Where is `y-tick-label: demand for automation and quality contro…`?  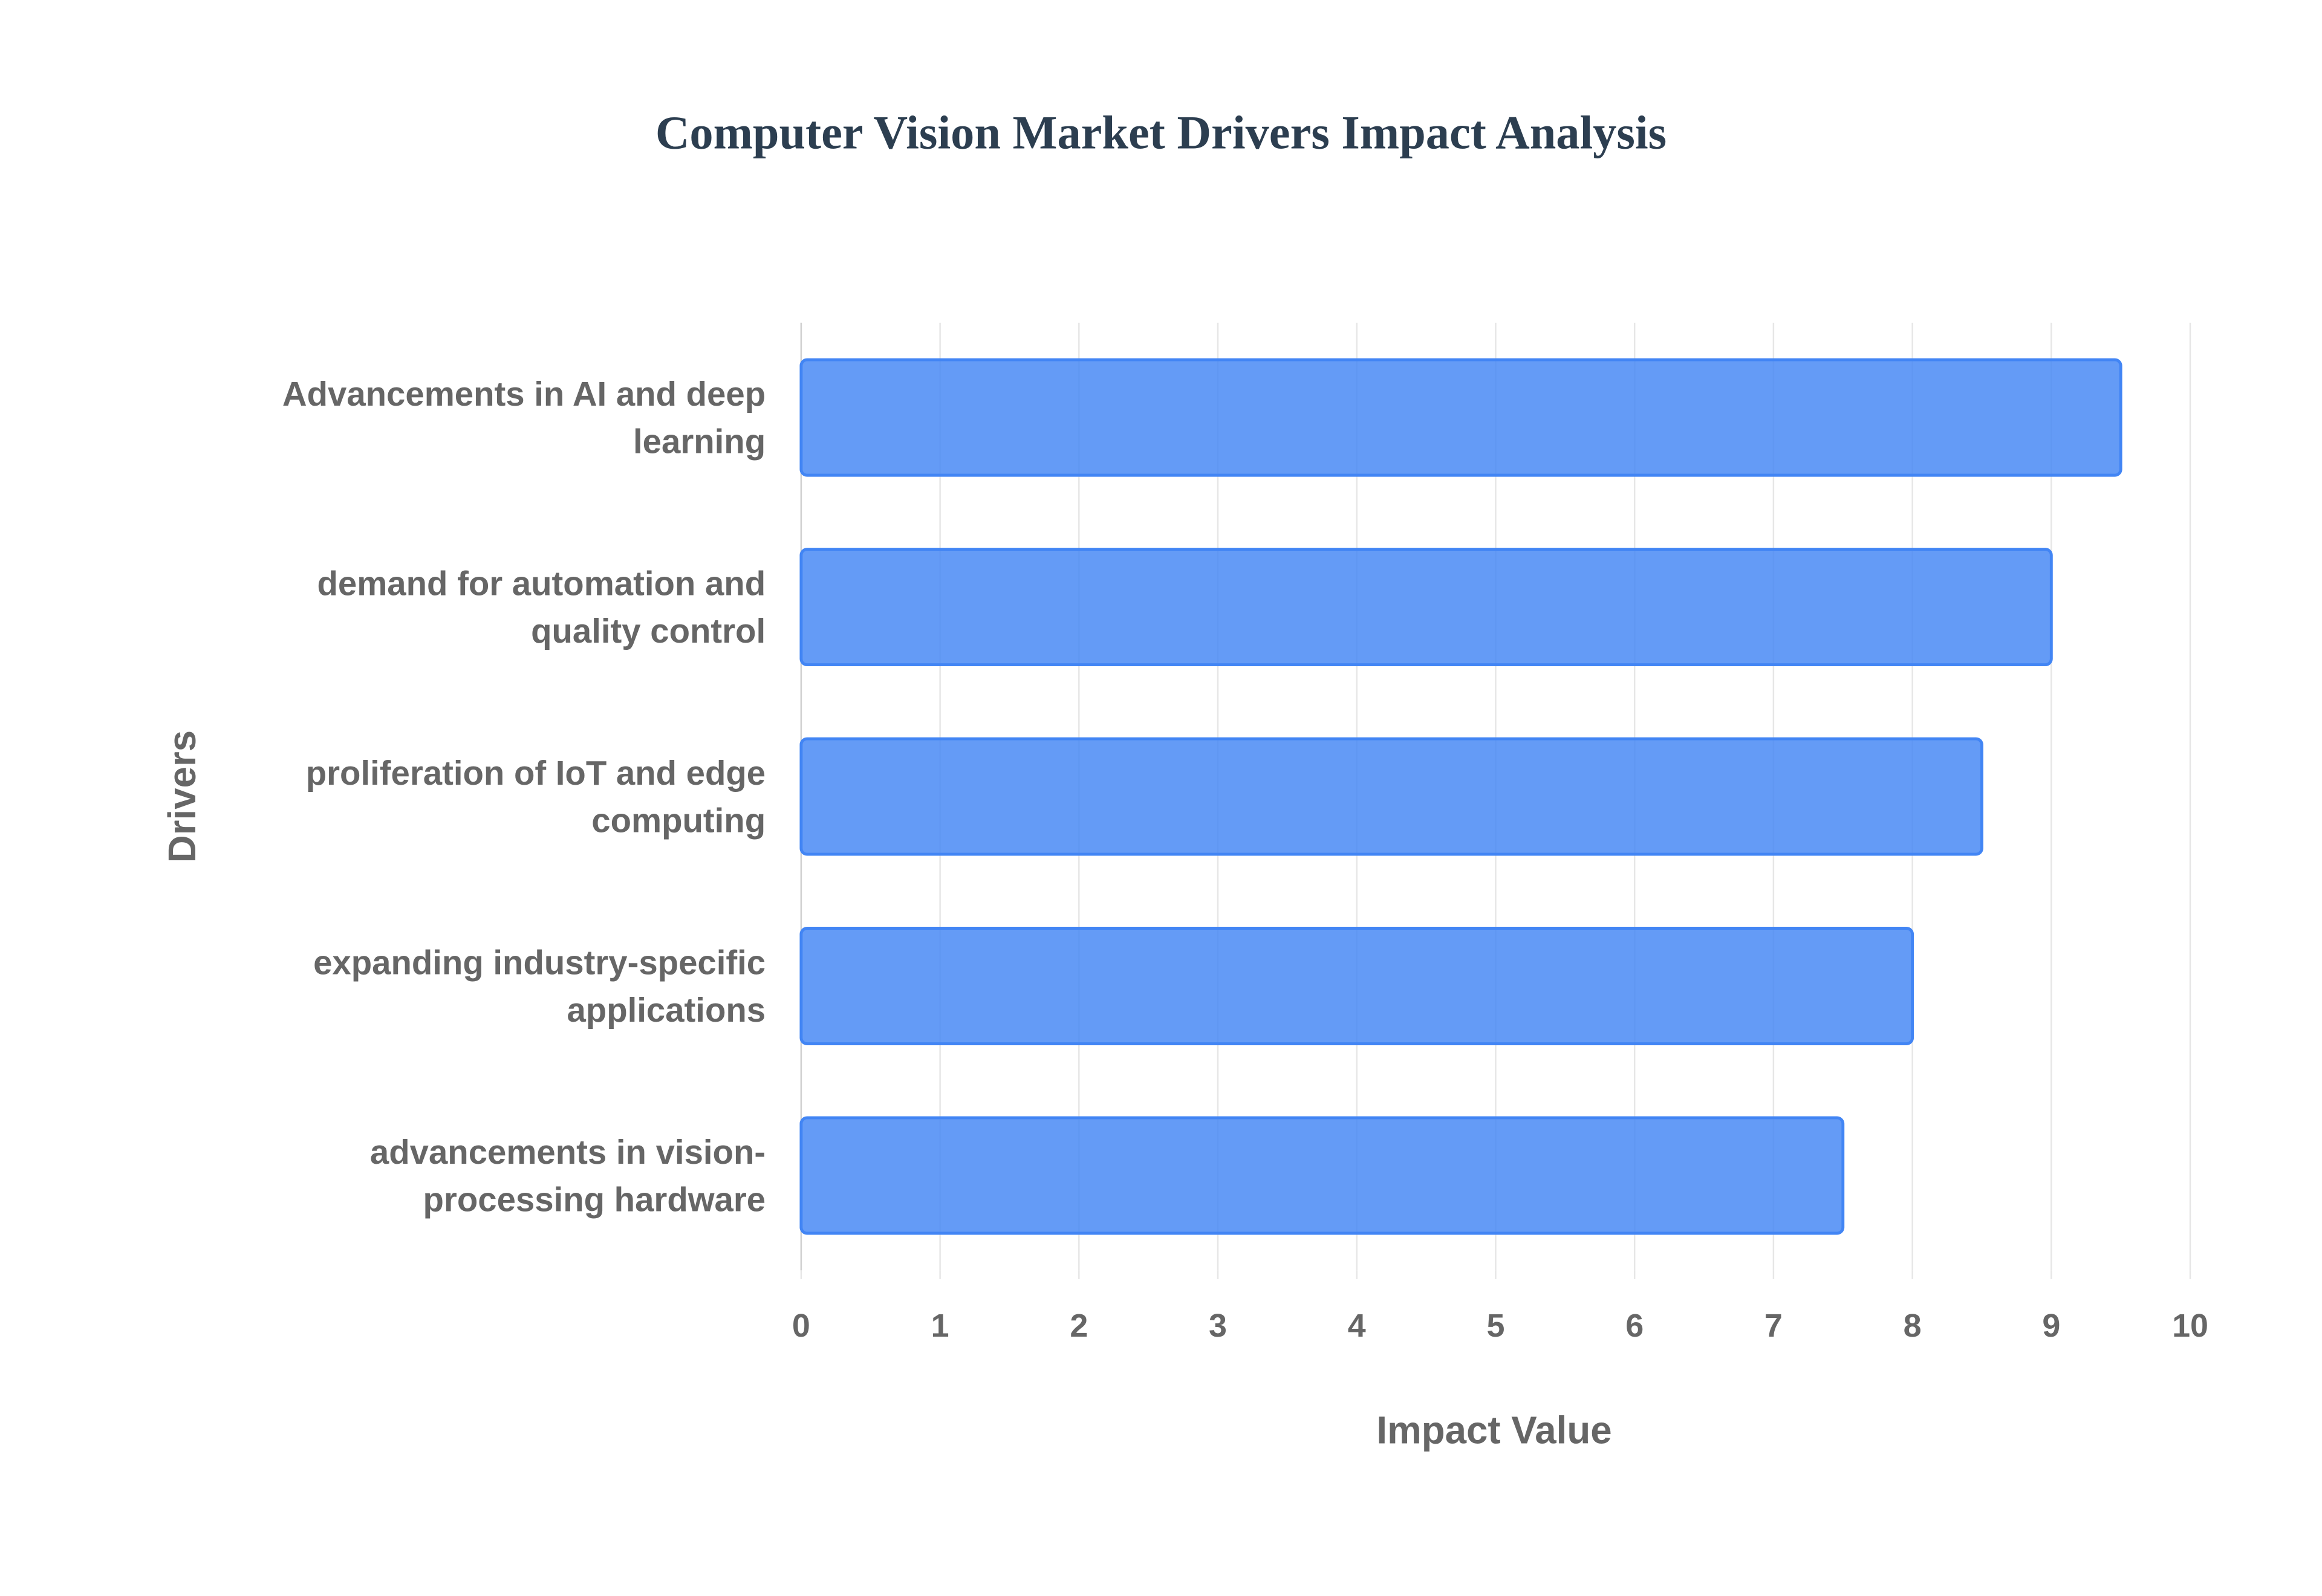 y-tick-label: demand for automation and quality contro… is located at coordinates (541, 607).